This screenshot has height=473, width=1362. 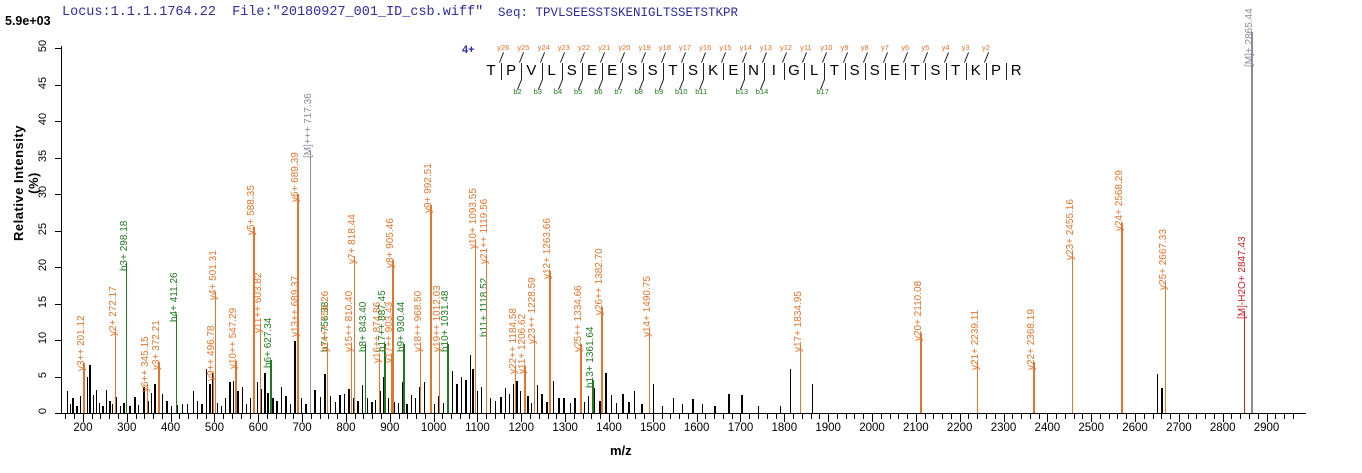 I want to click on peak-label: y4+ 501.31, so click(x=213, y=275).